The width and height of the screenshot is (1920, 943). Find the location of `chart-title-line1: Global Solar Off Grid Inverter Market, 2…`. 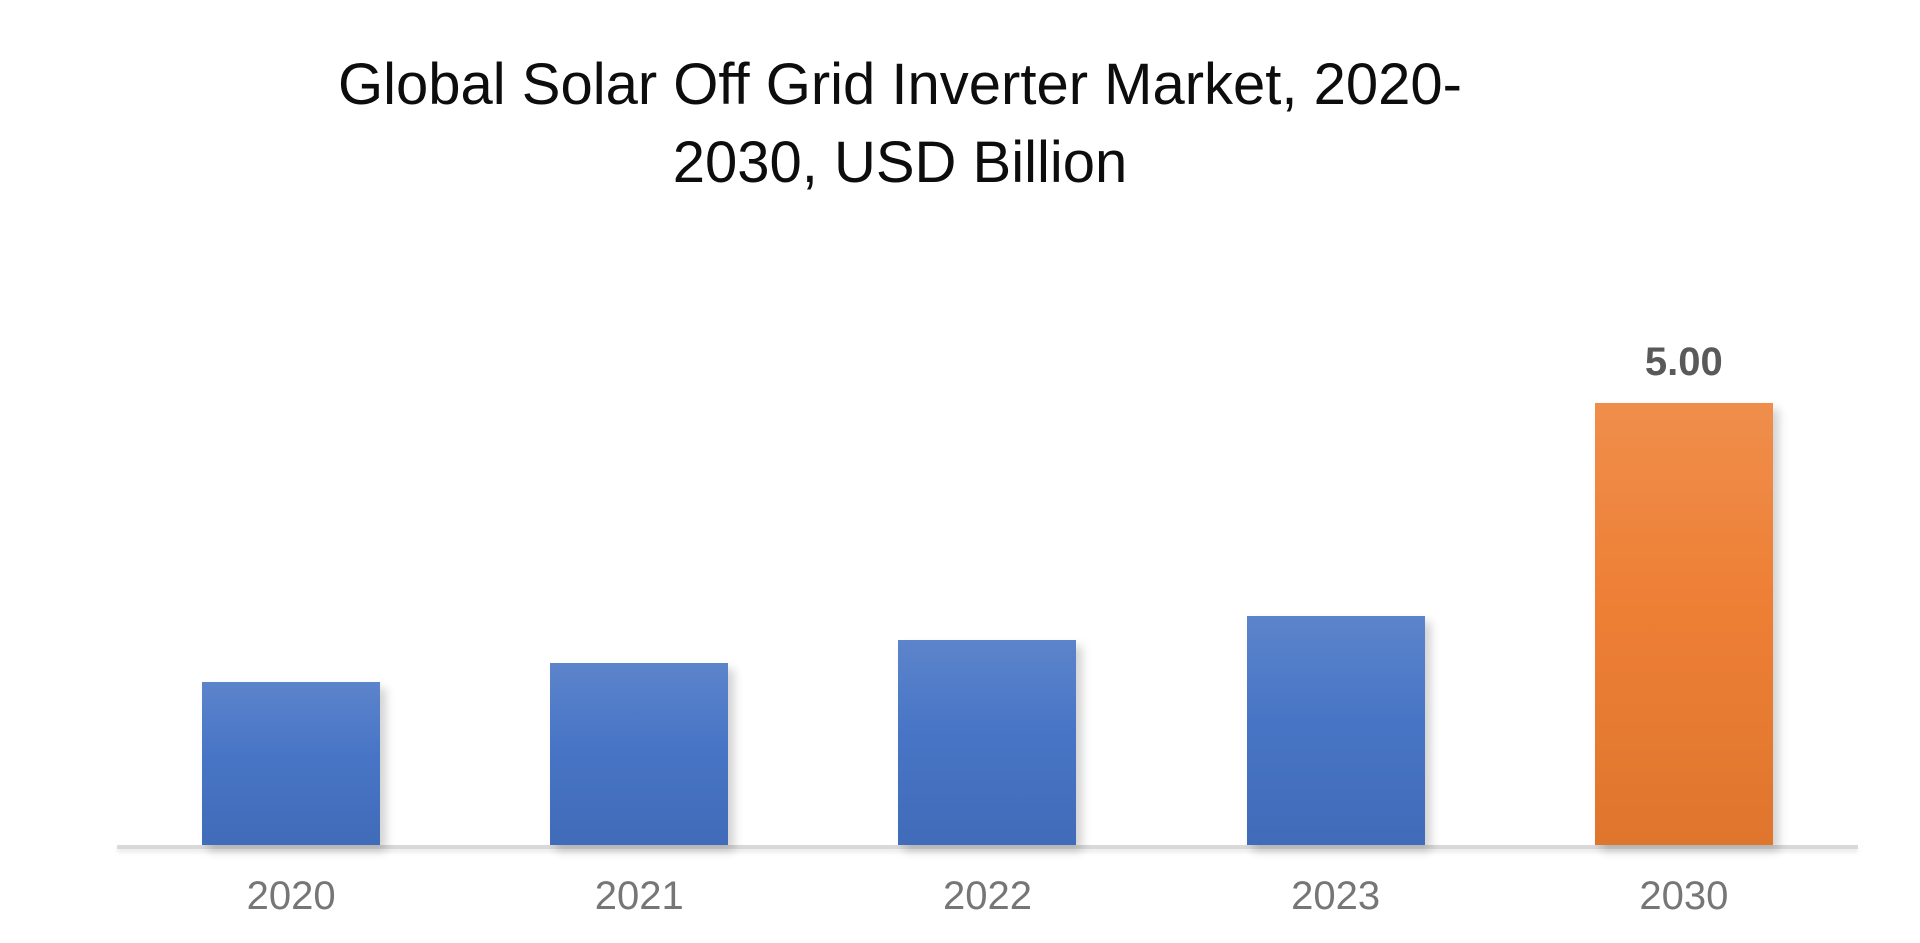

chart-title-line1: Global Solar Off Grid Inverter Market, 2… is located at coordinates (900, 84).